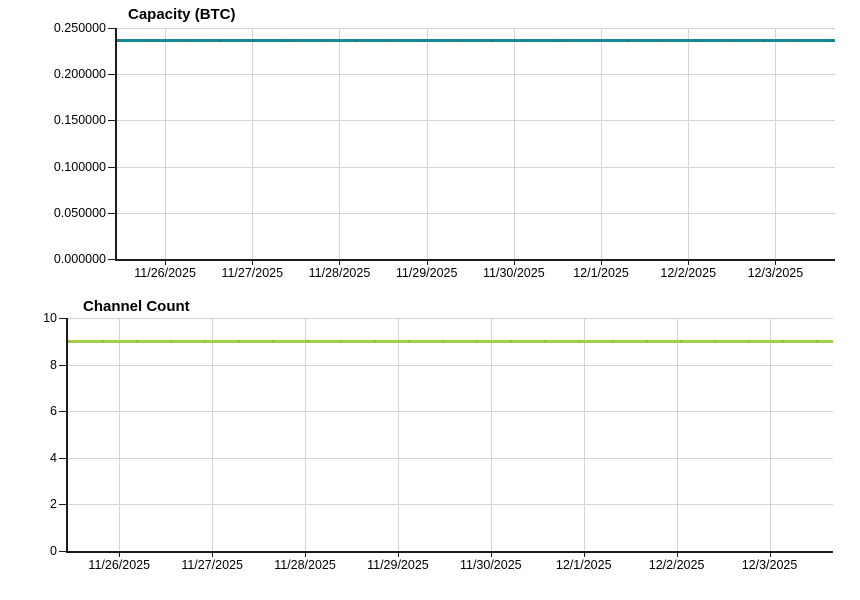 This screenshot has width=860, height=600. Describe the element at coordinates (182, 14) in the screenshot. I see `capacity-chart-title: Capacity (BTC)` at that location.